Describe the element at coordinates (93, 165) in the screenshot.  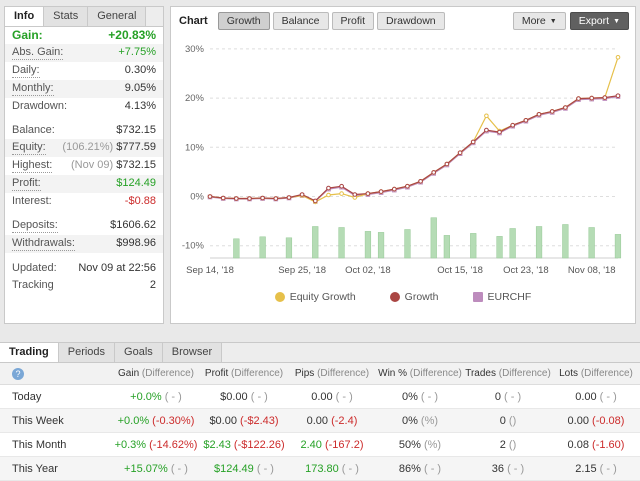
I see `info-row-muted-value: (Nov 09)` at that location.